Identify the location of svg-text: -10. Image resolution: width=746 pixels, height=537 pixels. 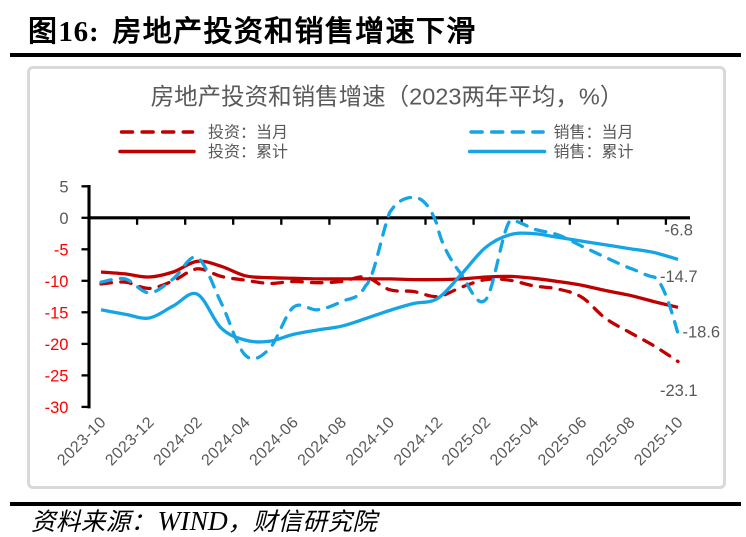
(57, 282).